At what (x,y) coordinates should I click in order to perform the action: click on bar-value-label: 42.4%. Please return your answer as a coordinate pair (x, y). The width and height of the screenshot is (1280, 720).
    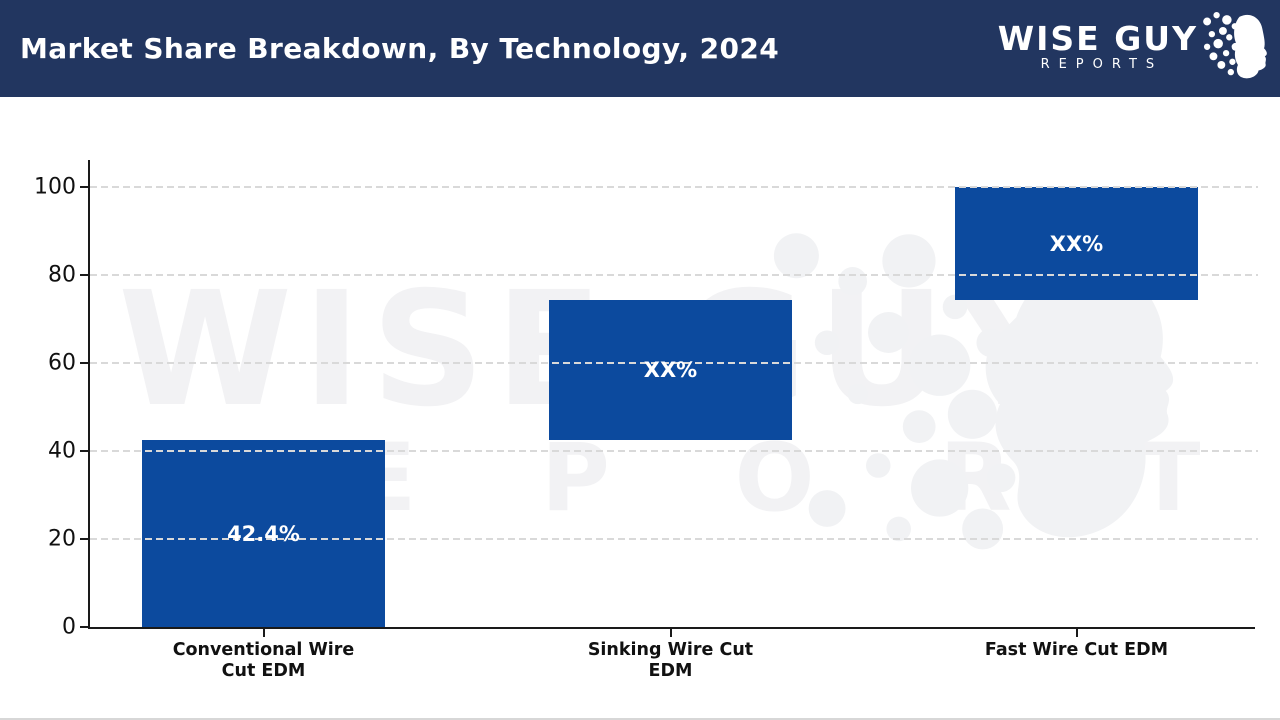
    Looking at the image, I should click on (263, 533).